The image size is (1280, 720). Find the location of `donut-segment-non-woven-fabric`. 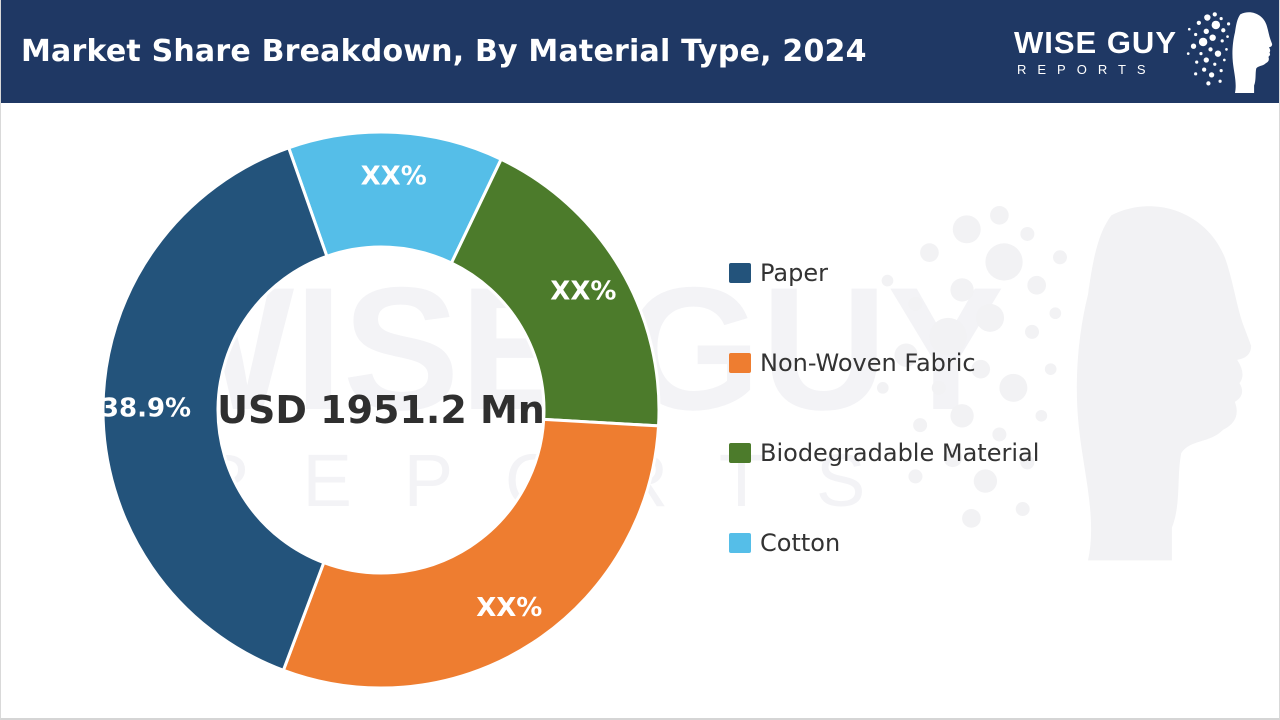

donut-segment-non-woven-fabric is located at coordinates (471, 553).